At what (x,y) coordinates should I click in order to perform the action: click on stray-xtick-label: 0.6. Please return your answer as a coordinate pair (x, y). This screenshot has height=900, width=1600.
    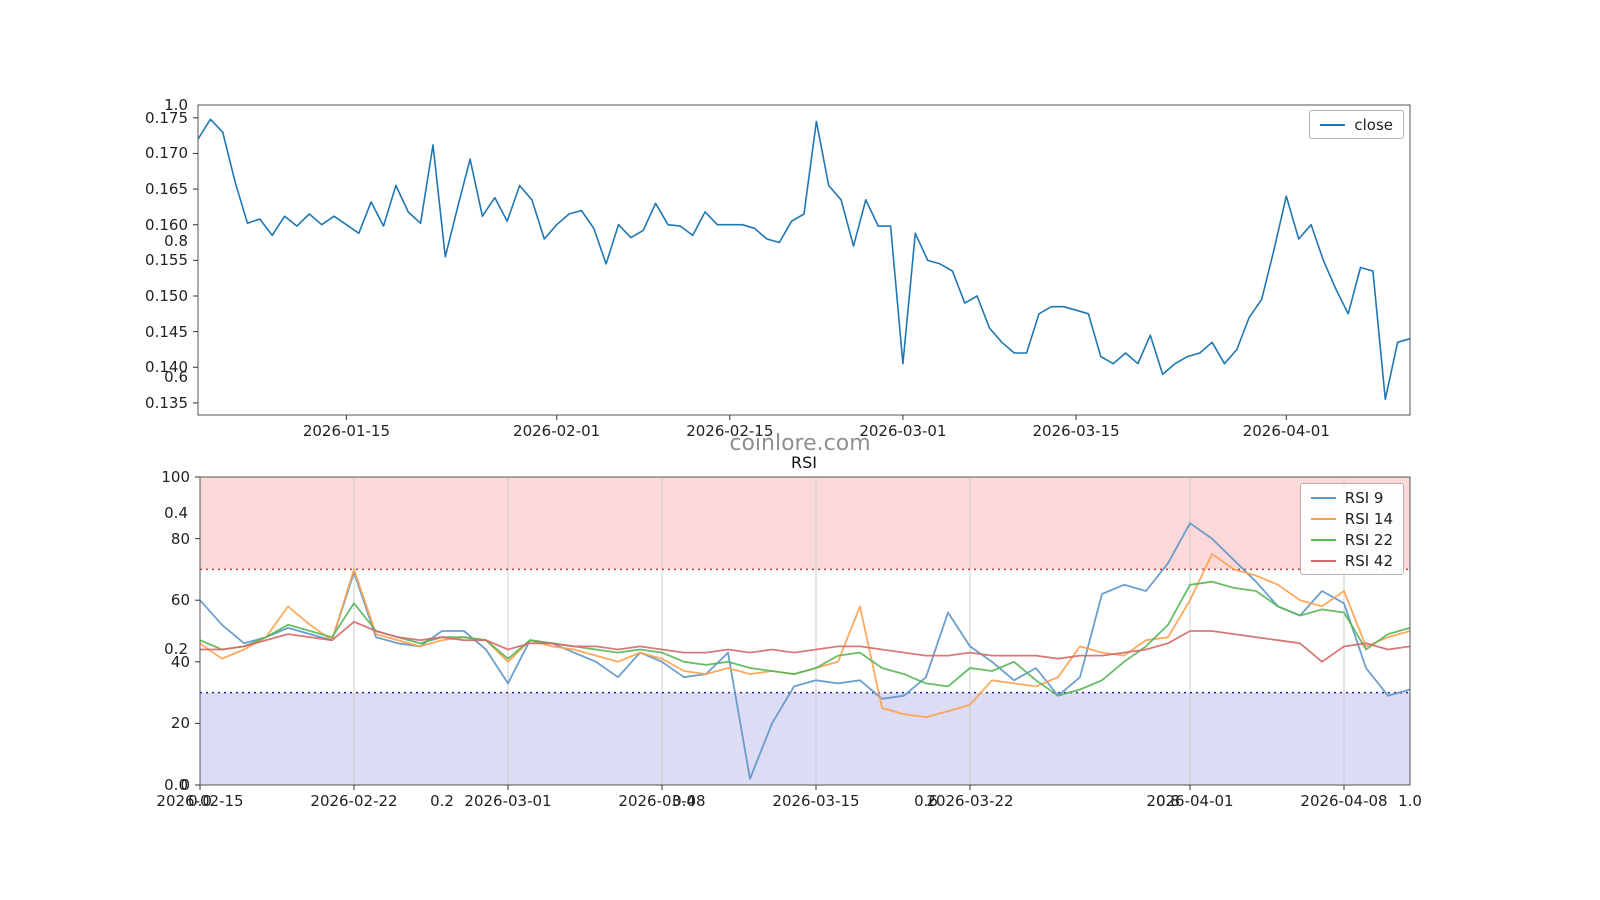
    Looking at the image, I should click on (926, 801).